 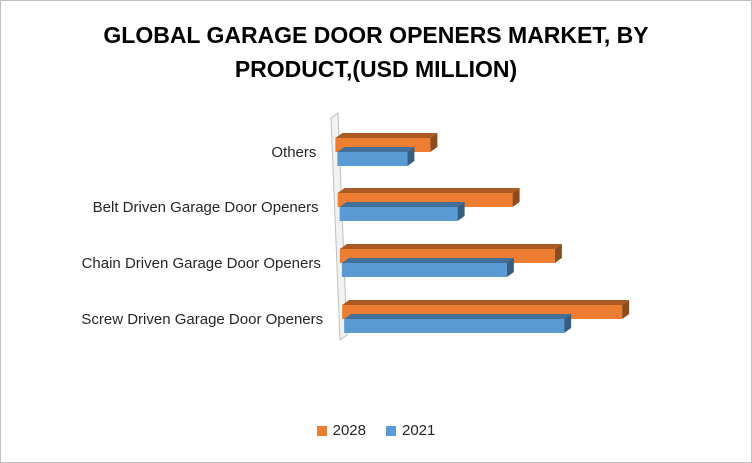 What do you see at coordinates (202, 319) in the screenshot?
I see `category-label: Screw Driven Garage Door Openers` at bounding box center [202, 319].